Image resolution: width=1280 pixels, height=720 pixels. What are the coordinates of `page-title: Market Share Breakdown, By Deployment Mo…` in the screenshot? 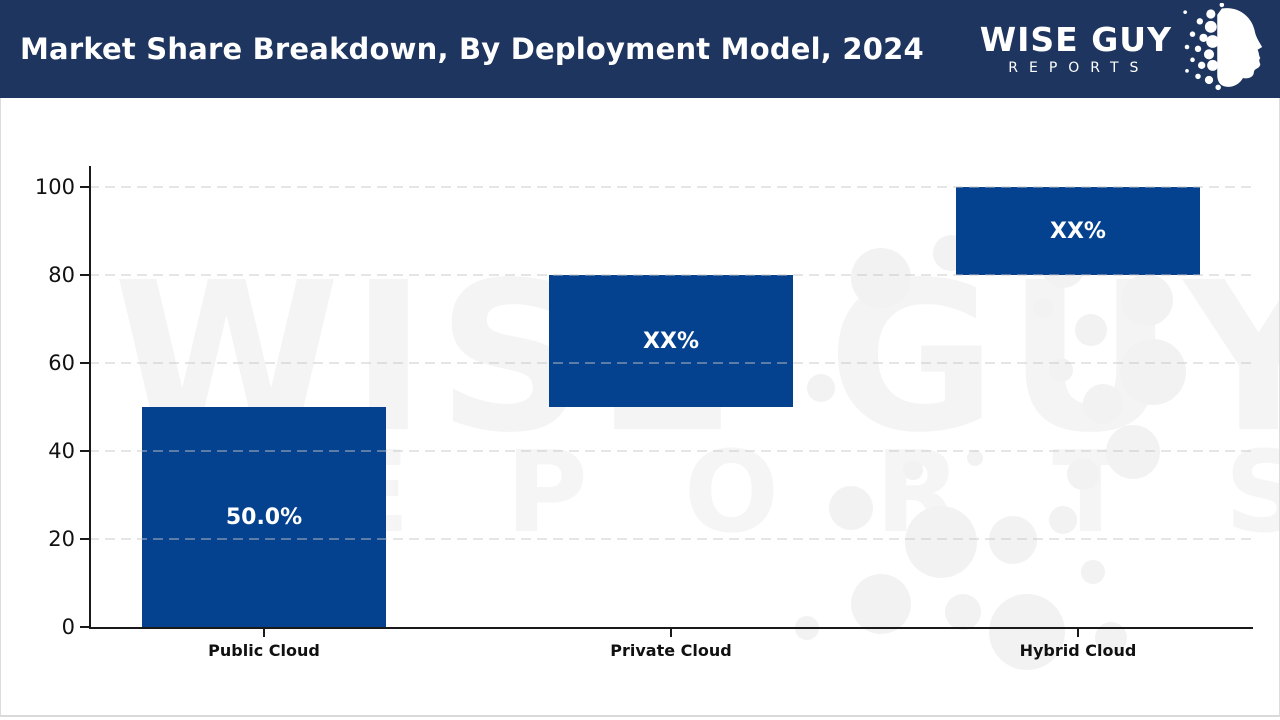 It's located at (472, 49).